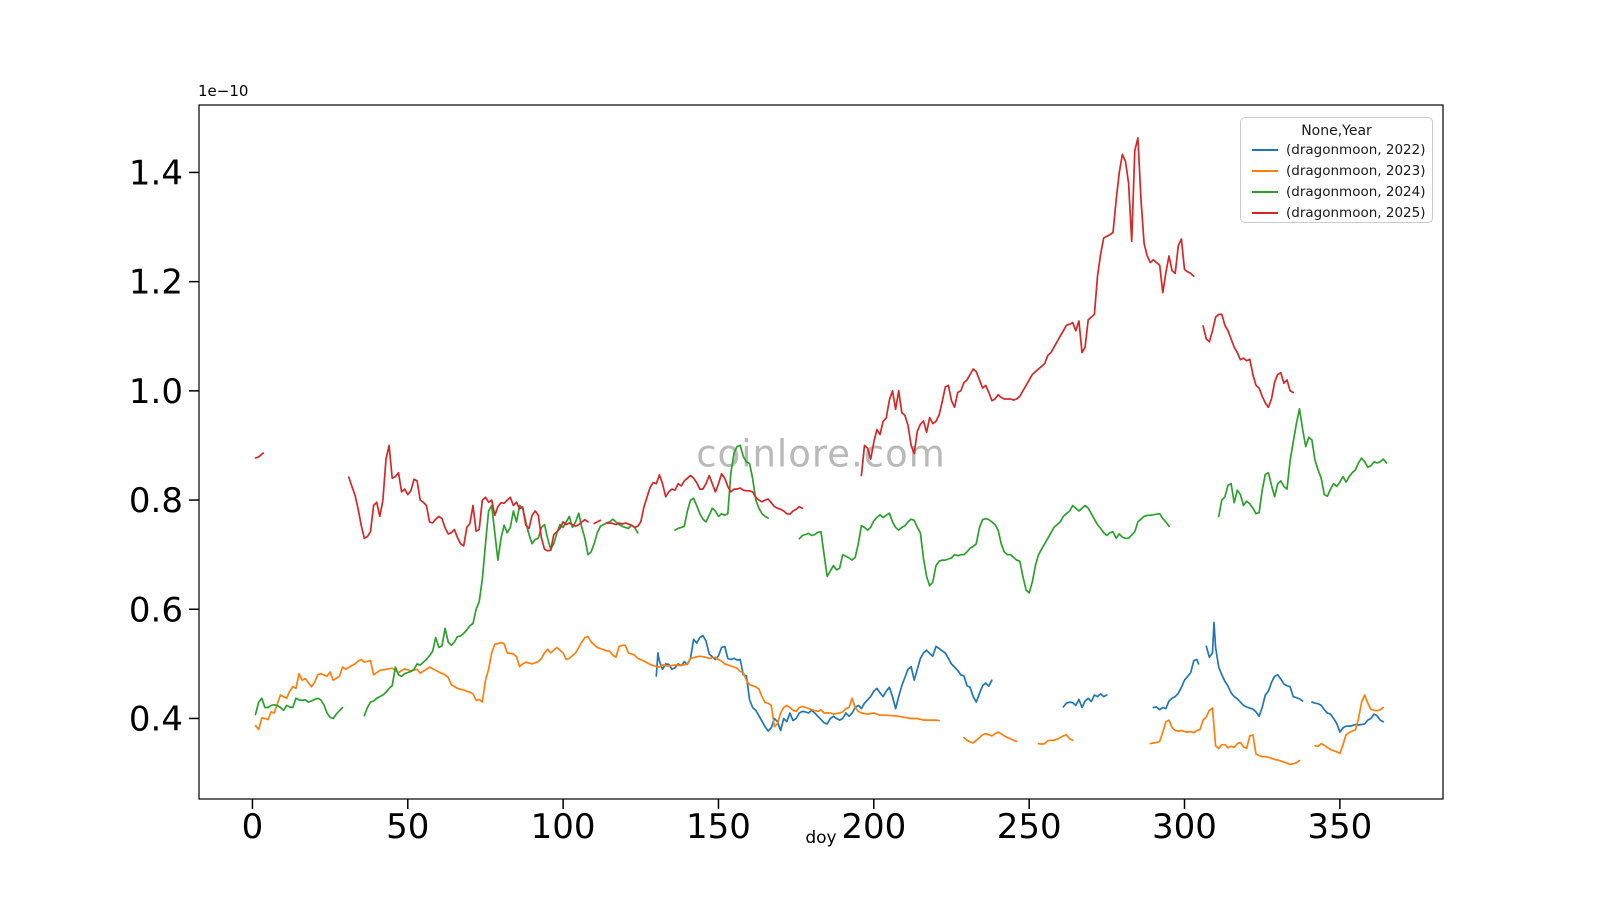 The height and width of the screenshot is (900, 1600). What do you see at coordinates (1356, 212) in the screenshot?
I see `legend-label: (dragonmoon, 2025)` at bounding box center [1356, 212].